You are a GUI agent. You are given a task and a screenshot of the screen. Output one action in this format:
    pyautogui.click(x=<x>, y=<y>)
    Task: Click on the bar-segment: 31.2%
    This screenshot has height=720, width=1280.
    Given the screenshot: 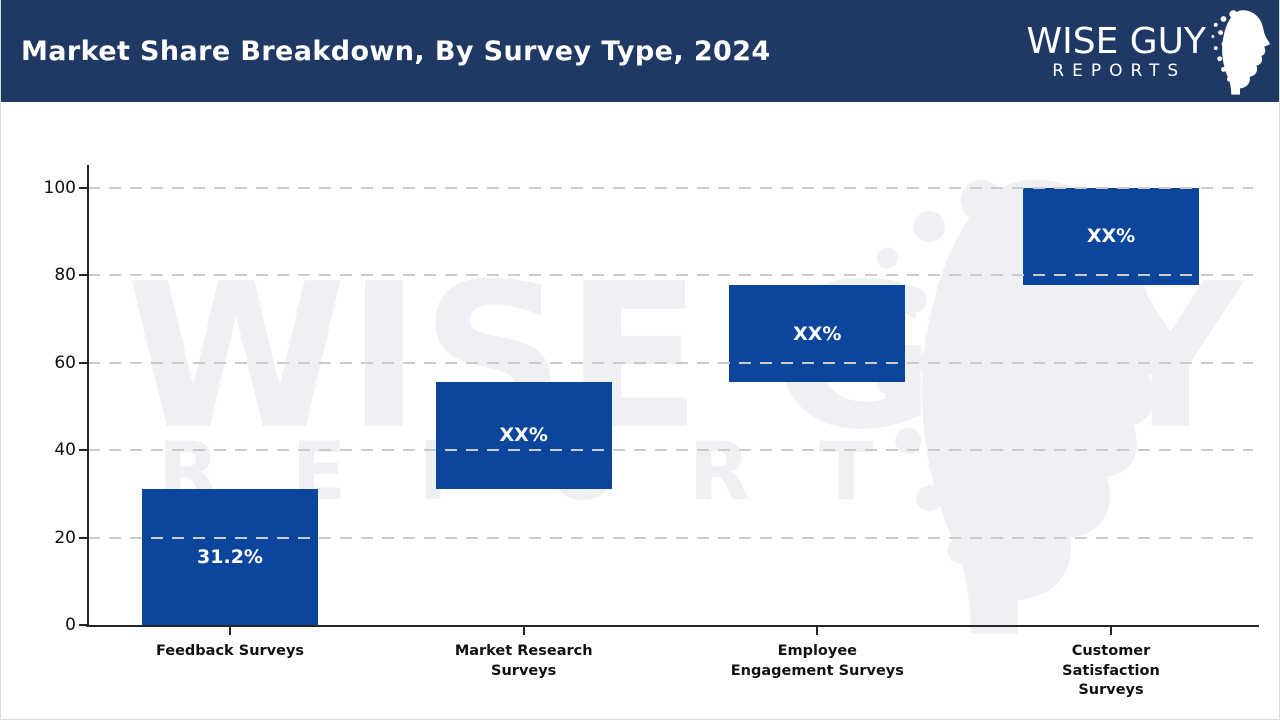 What is the action you would take?
    pyautogui.click(x=230, y=556)
    